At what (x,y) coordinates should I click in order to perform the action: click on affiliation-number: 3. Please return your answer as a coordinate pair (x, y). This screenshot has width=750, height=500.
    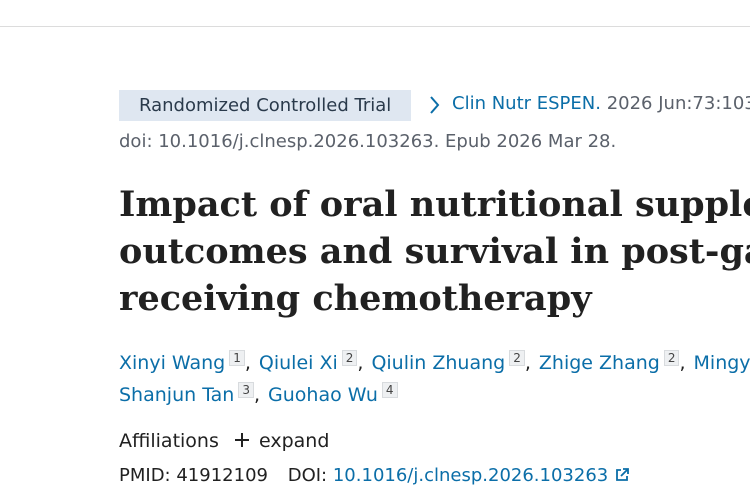
    Looking at the image, I should click on (246, 390).